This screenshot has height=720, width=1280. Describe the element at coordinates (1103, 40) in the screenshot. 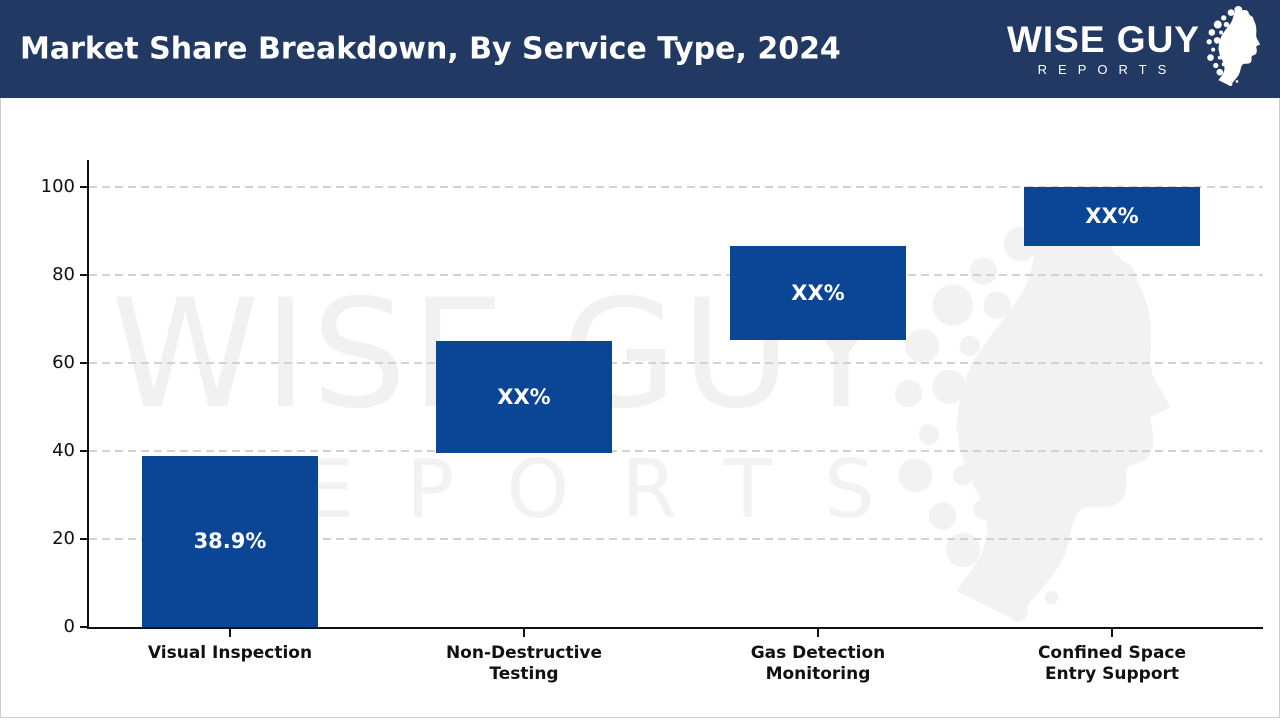

I see `brand-name: WISE GUY` at that location.